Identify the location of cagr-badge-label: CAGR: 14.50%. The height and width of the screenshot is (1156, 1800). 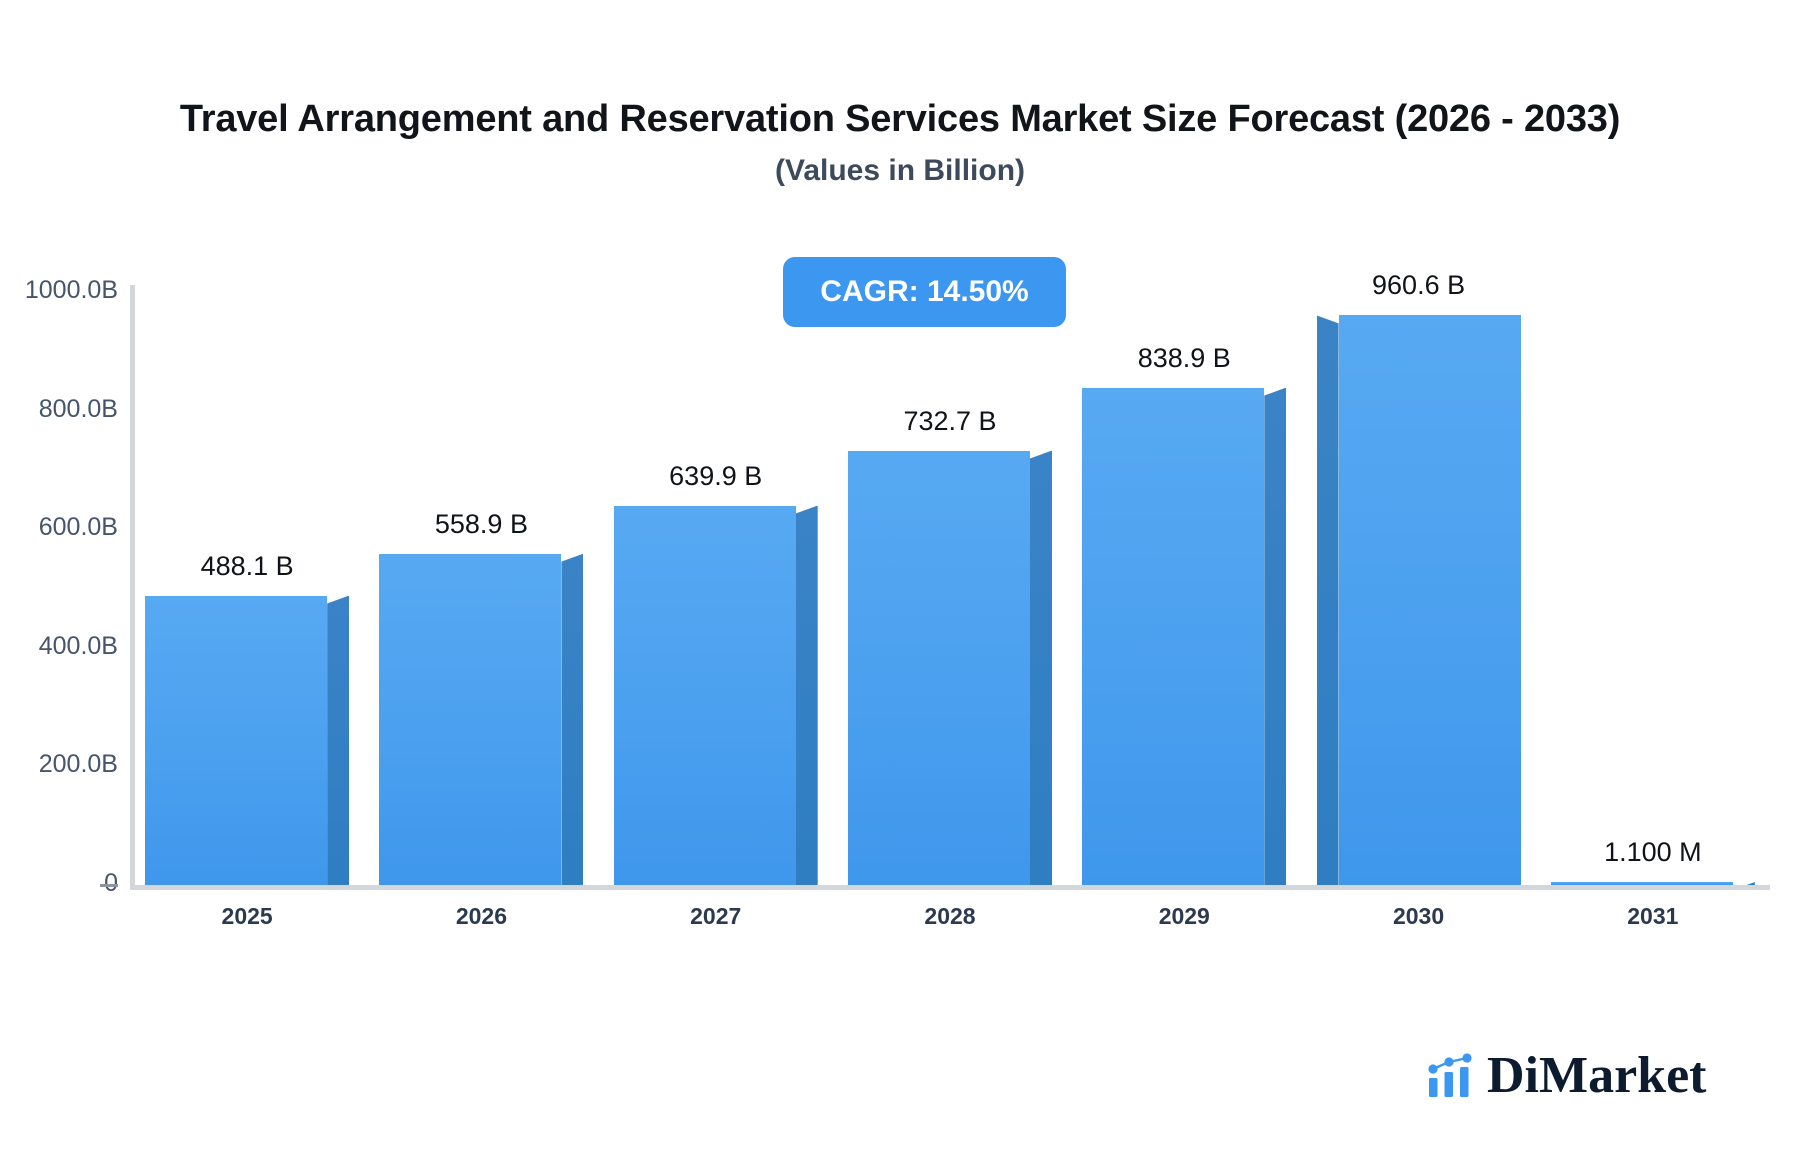
(924, 291).